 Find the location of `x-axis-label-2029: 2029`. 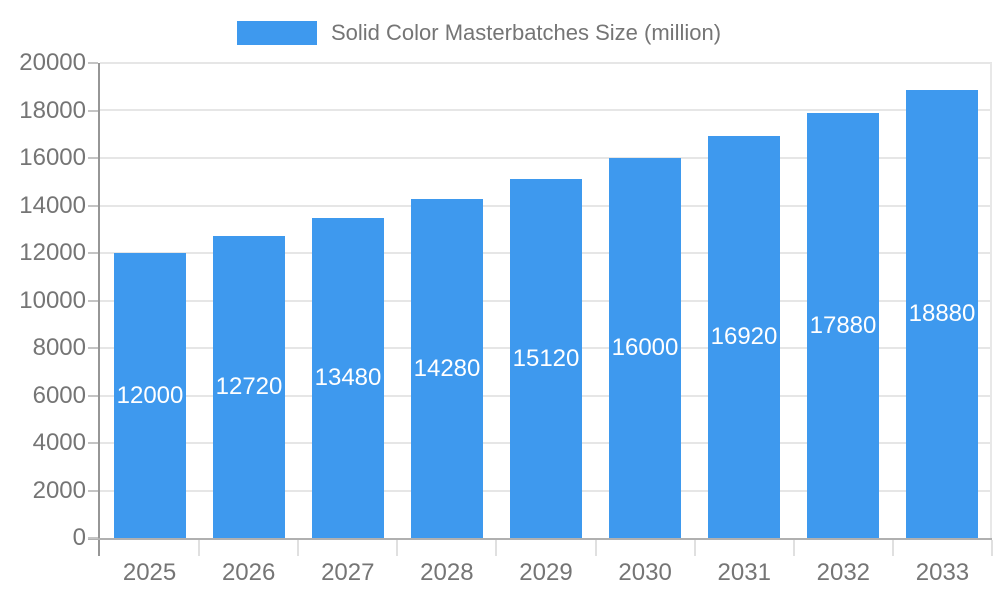

x-axis-label-2029: 2029 is located at coordinates (546, 572).